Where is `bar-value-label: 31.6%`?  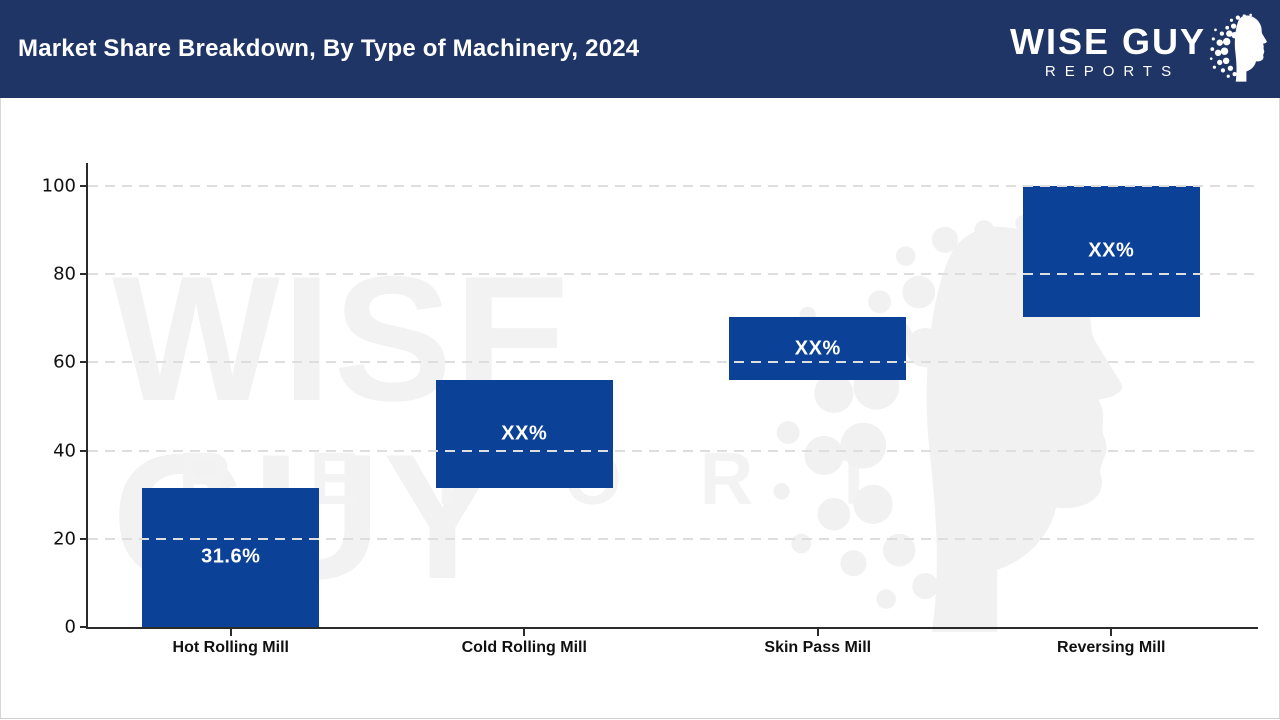
bar-value-label: 31.6% is located at coordinates (231, 556).